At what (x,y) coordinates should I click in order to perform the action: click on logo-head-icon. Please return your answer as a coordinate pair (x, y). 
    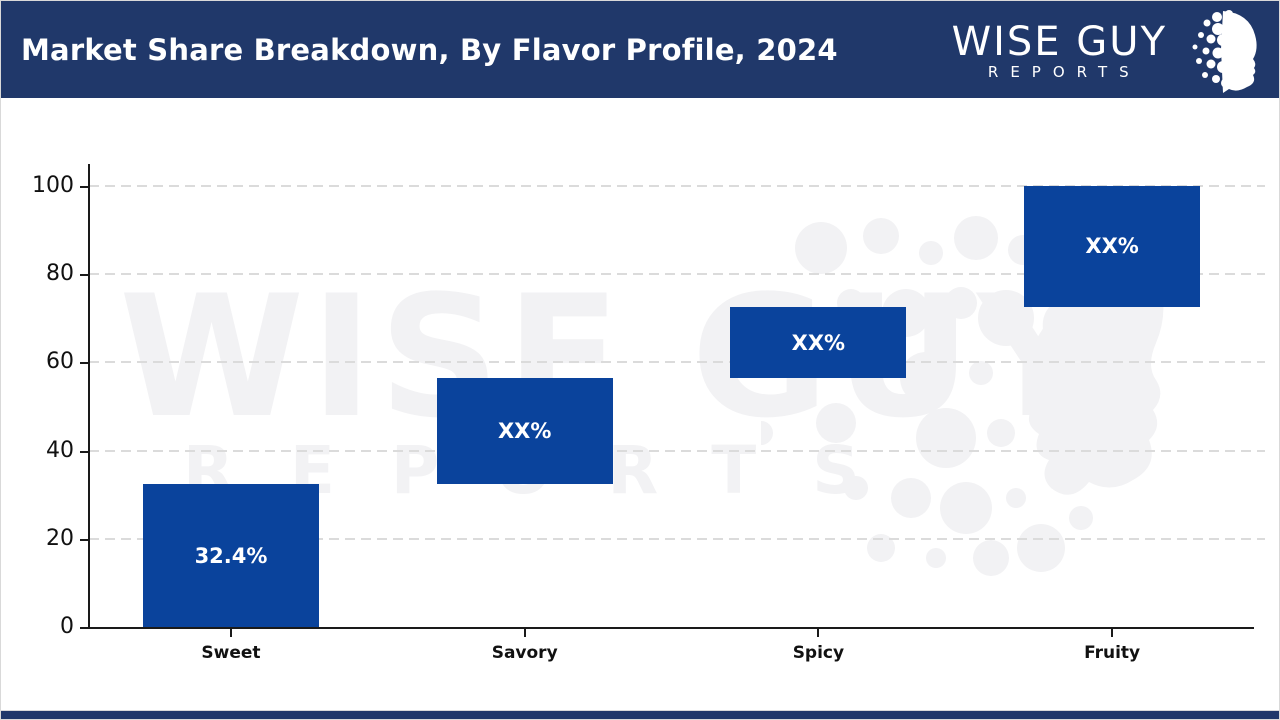
    Looking at the image, I should click on (1224, 51).